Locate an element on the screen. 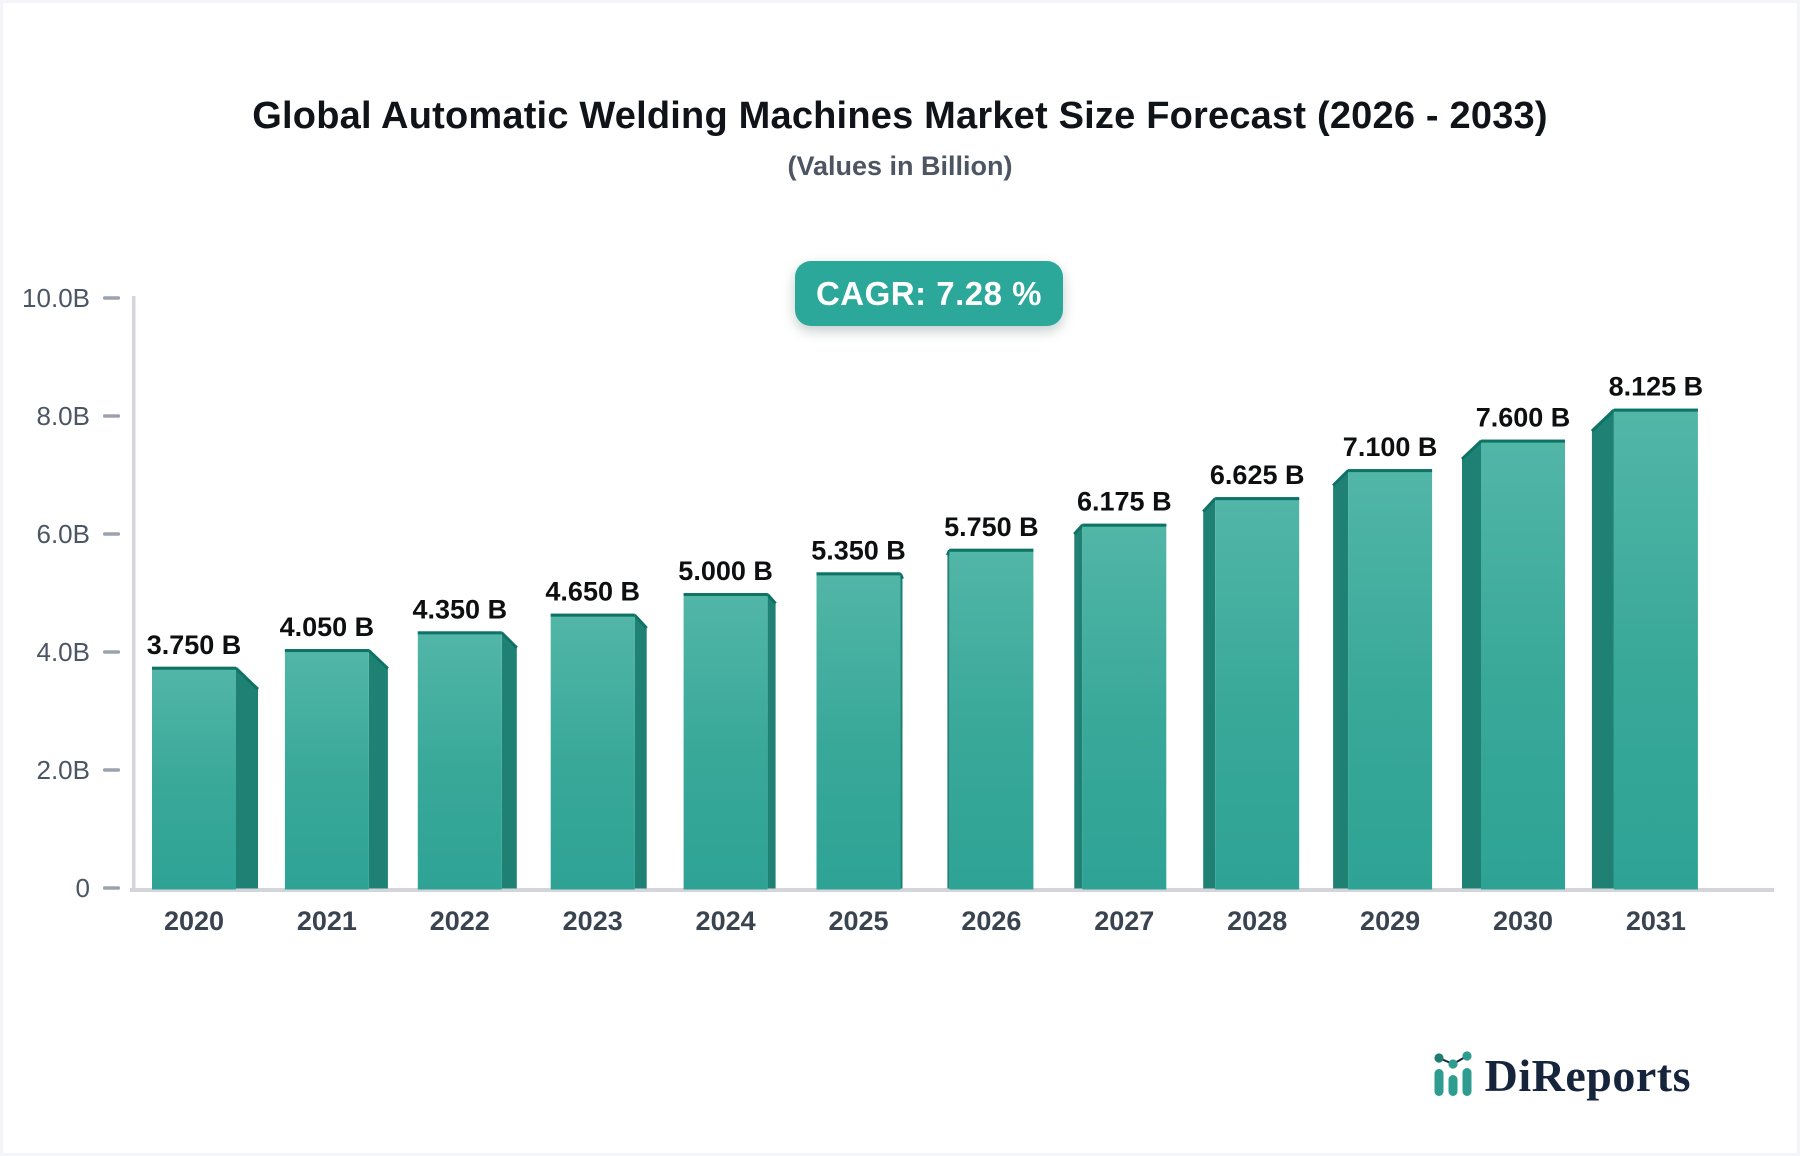 This screenshot has height=1156, width=1800. brand-name: DiReports is located at coordinates (1587, 1075).